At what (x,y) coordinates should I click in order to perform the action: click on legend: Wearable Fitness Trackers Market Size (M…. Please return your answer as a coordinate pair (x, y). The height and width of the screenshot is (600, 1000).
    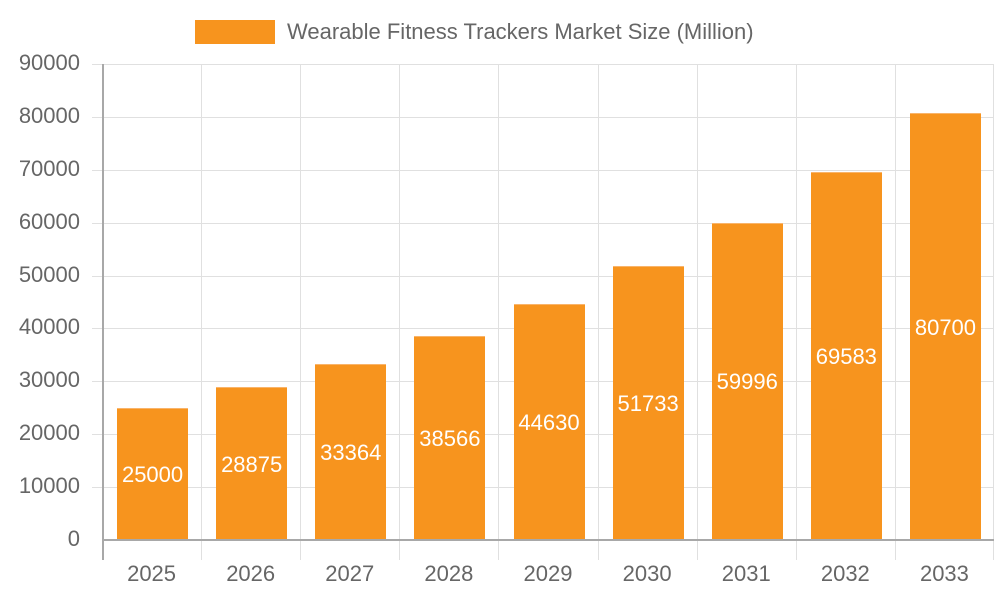
    Looking at the image, I should click on (474, 32).